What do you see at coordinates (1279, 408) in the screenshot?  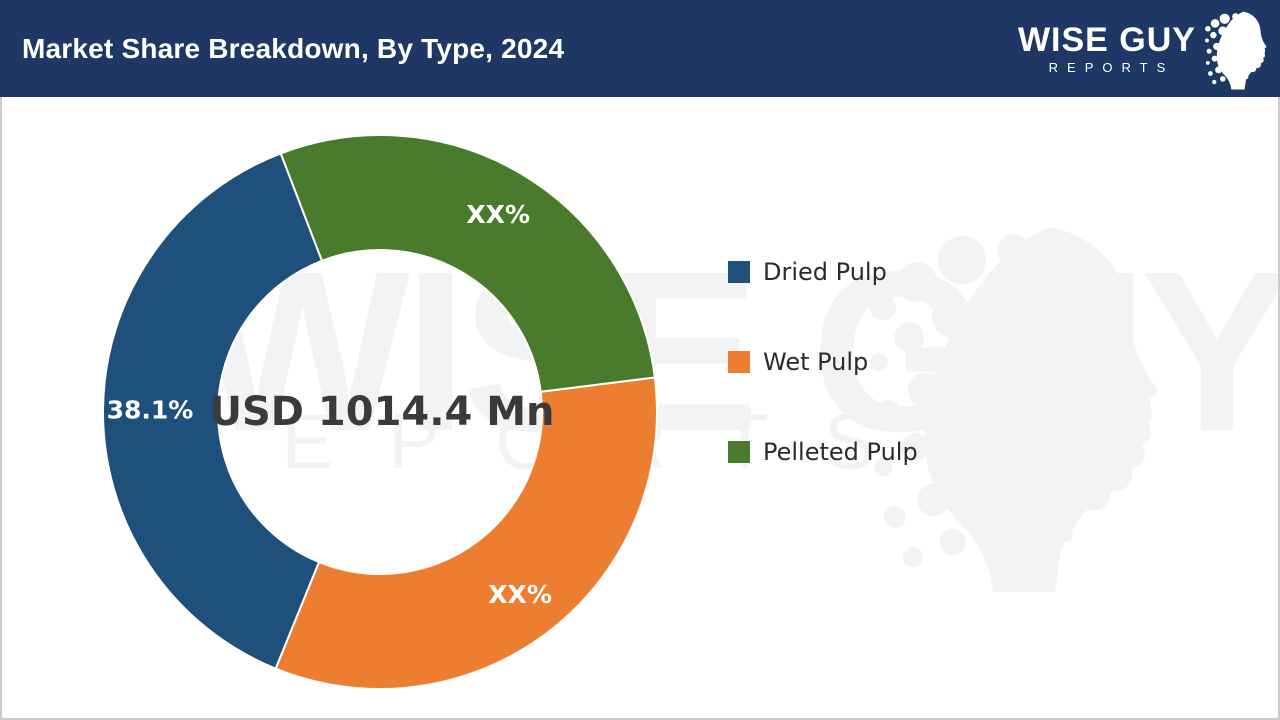 I see `page-border-right` at bounding box center [1279, 408].